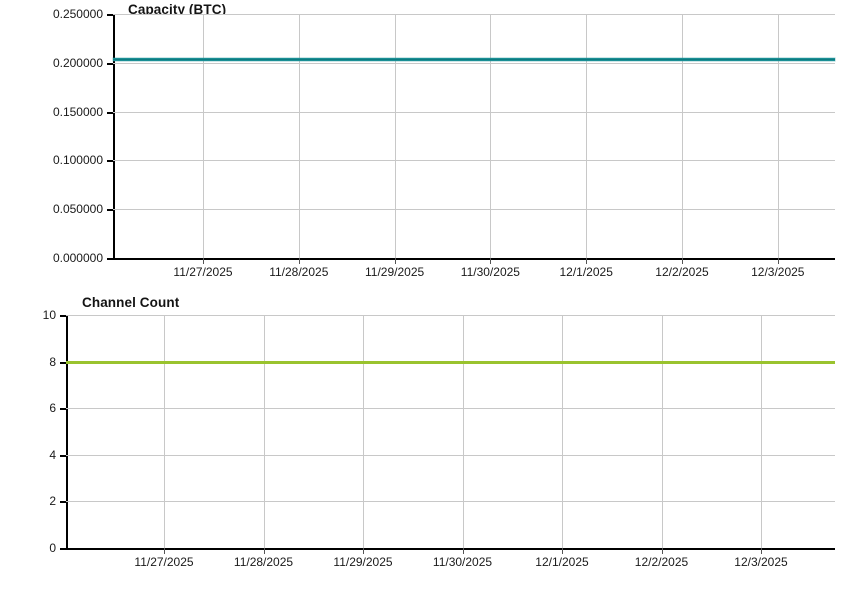 Image resolution: width=860 pixels, height=600 pixels. I want to click on chart-title-channel-count: Channel Count, so click(131, 302).